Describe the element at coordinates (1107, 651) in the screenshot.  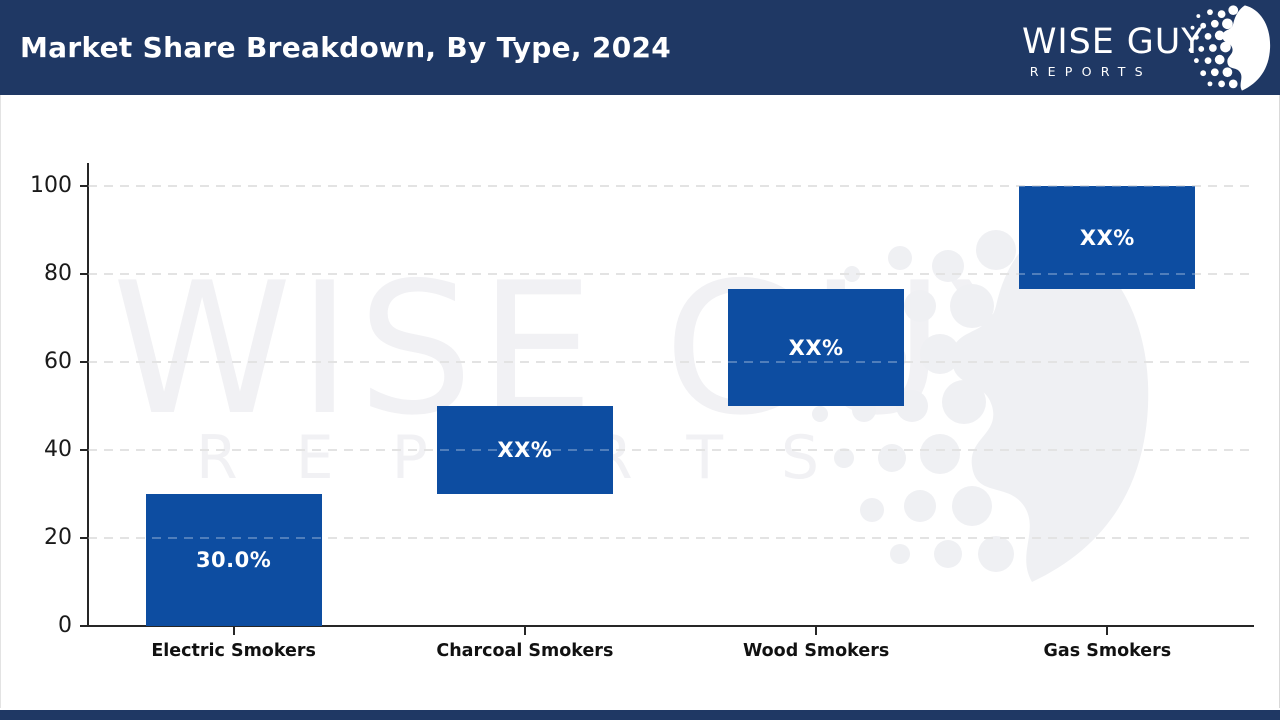
I see `category-label-gas-smokers: Gas Smokers` at that location.